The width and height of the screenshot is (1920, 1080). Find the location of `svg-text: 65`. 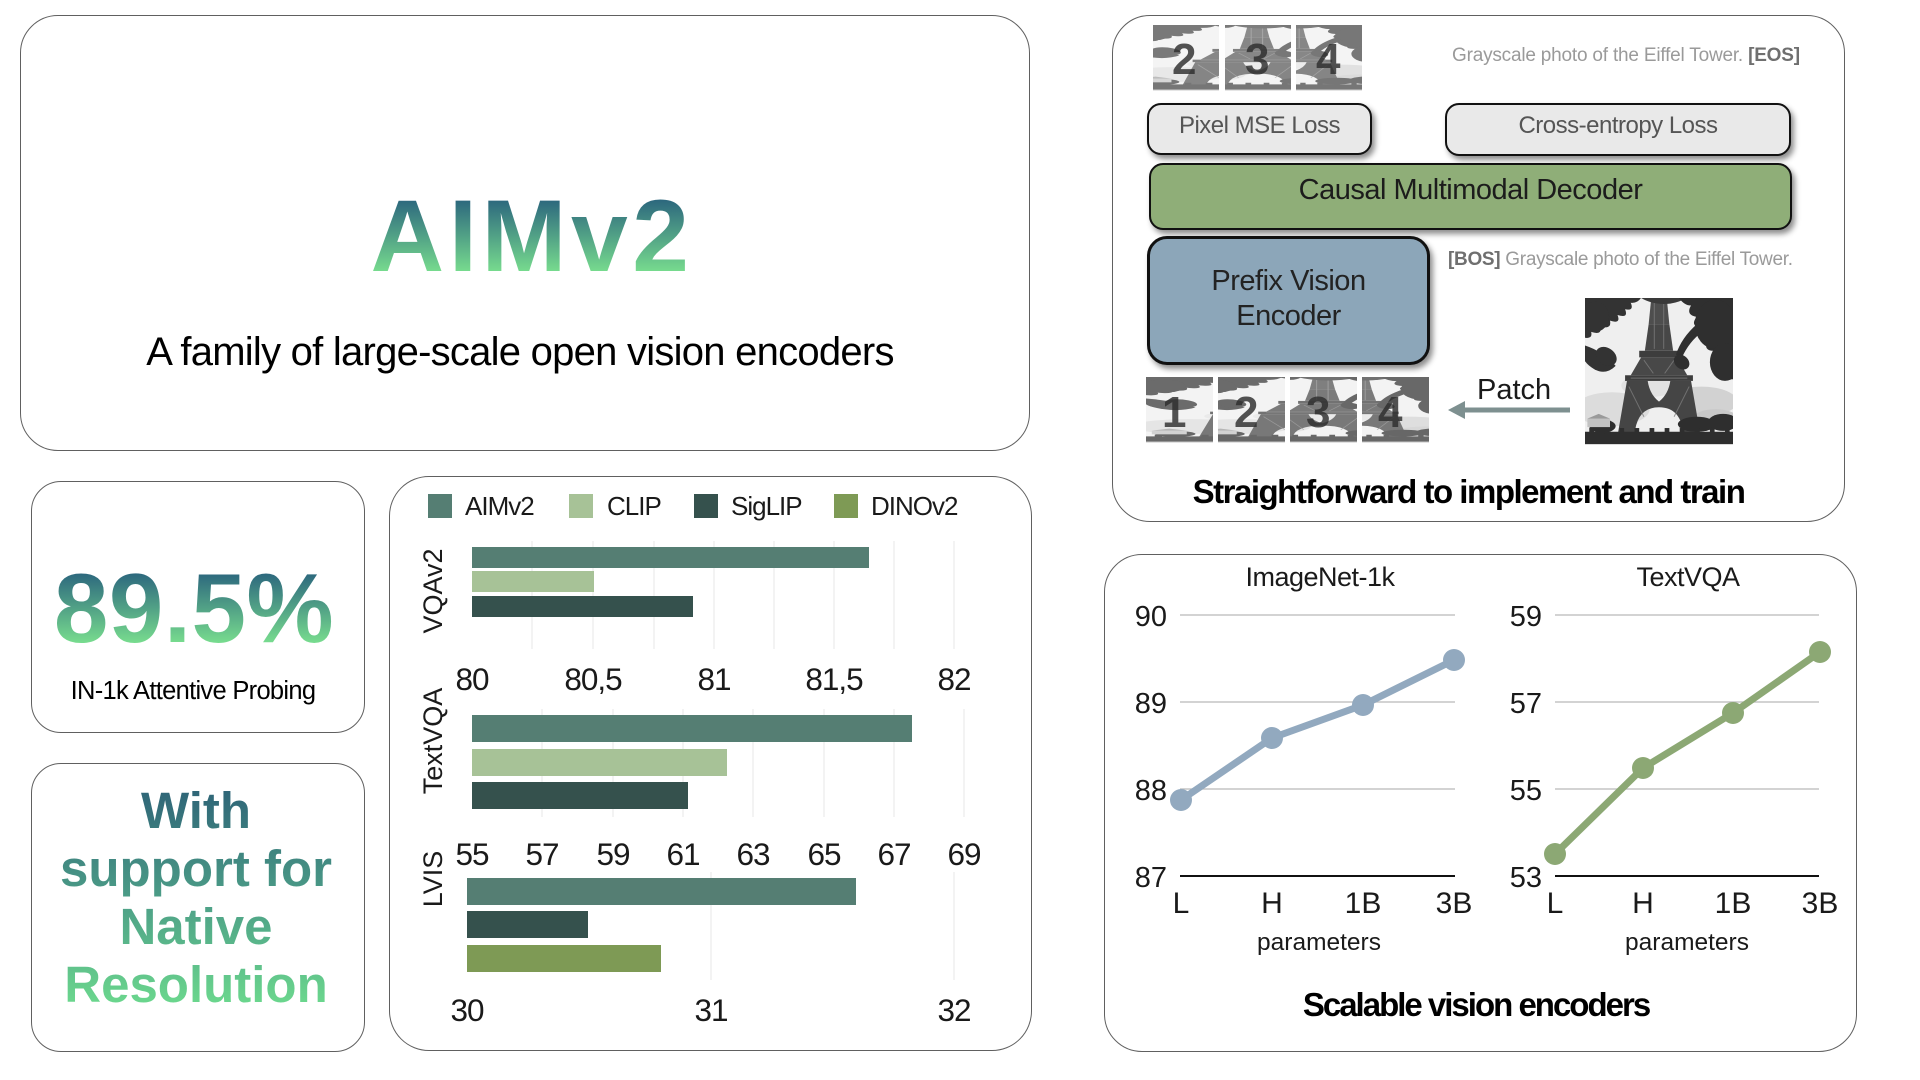

svg-text: 65 is located at coordinates (824, 854).